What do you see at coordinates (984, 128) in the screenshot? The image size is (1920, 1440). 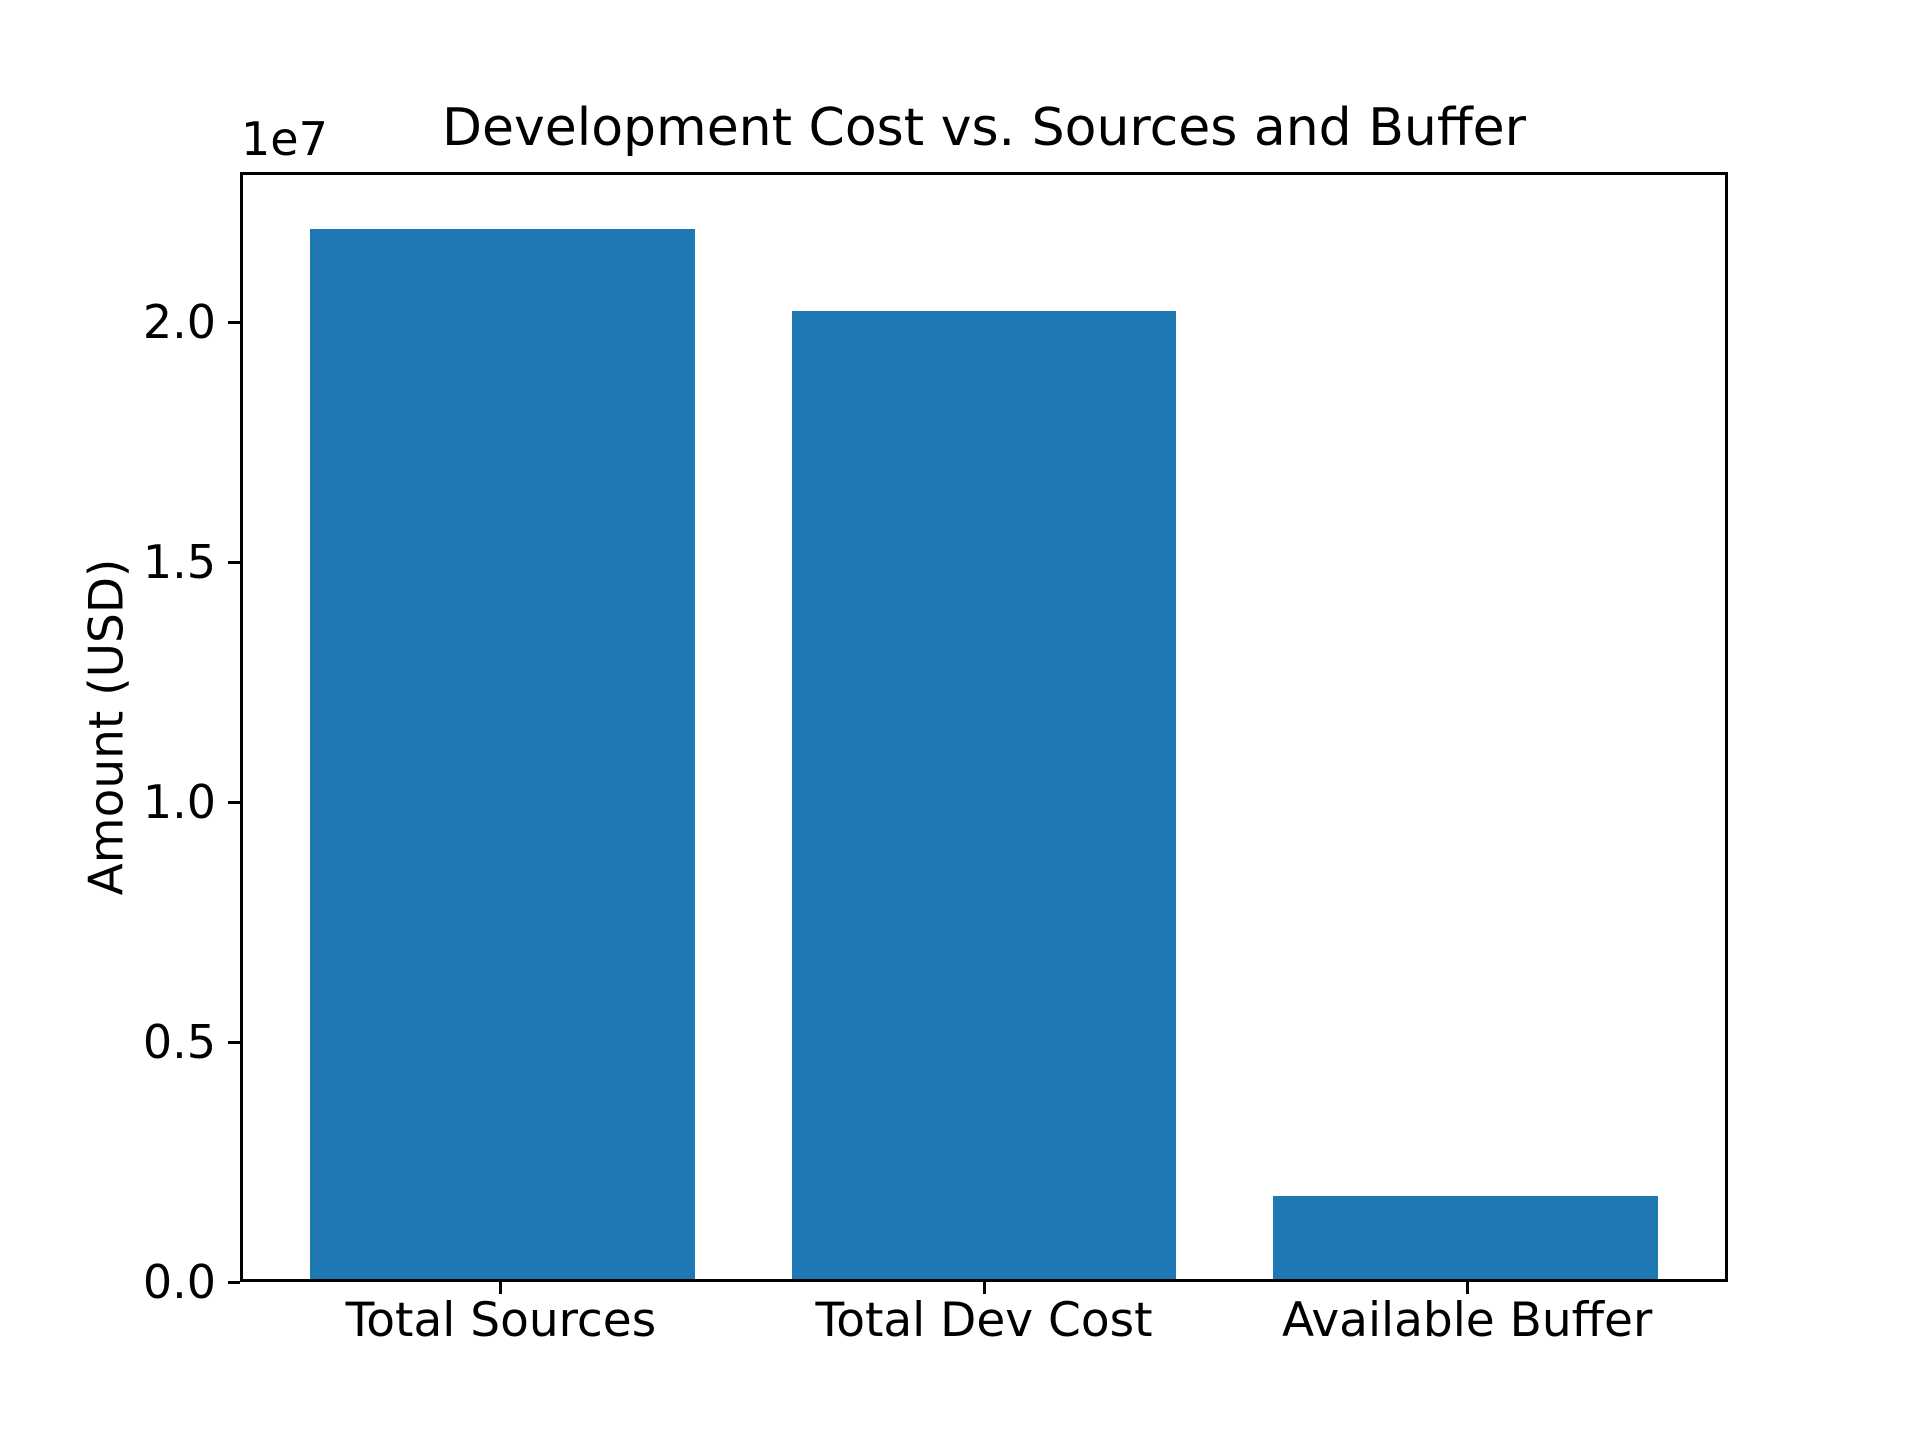 I see `chart-title: Development Cost vs. Sources and Buffer` at bounding box center [984, 128].